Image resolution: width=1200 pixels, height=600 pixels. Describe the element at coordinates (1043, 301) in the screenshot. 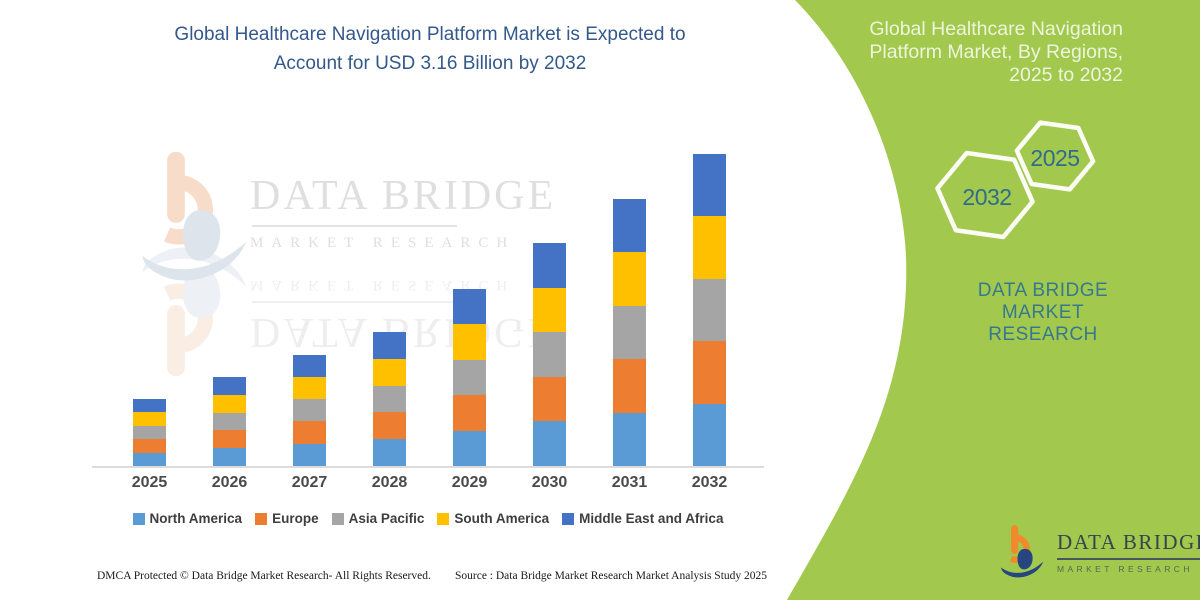

I see `panel-brand-line1: DATA BRIDGE MARKET` at that location.